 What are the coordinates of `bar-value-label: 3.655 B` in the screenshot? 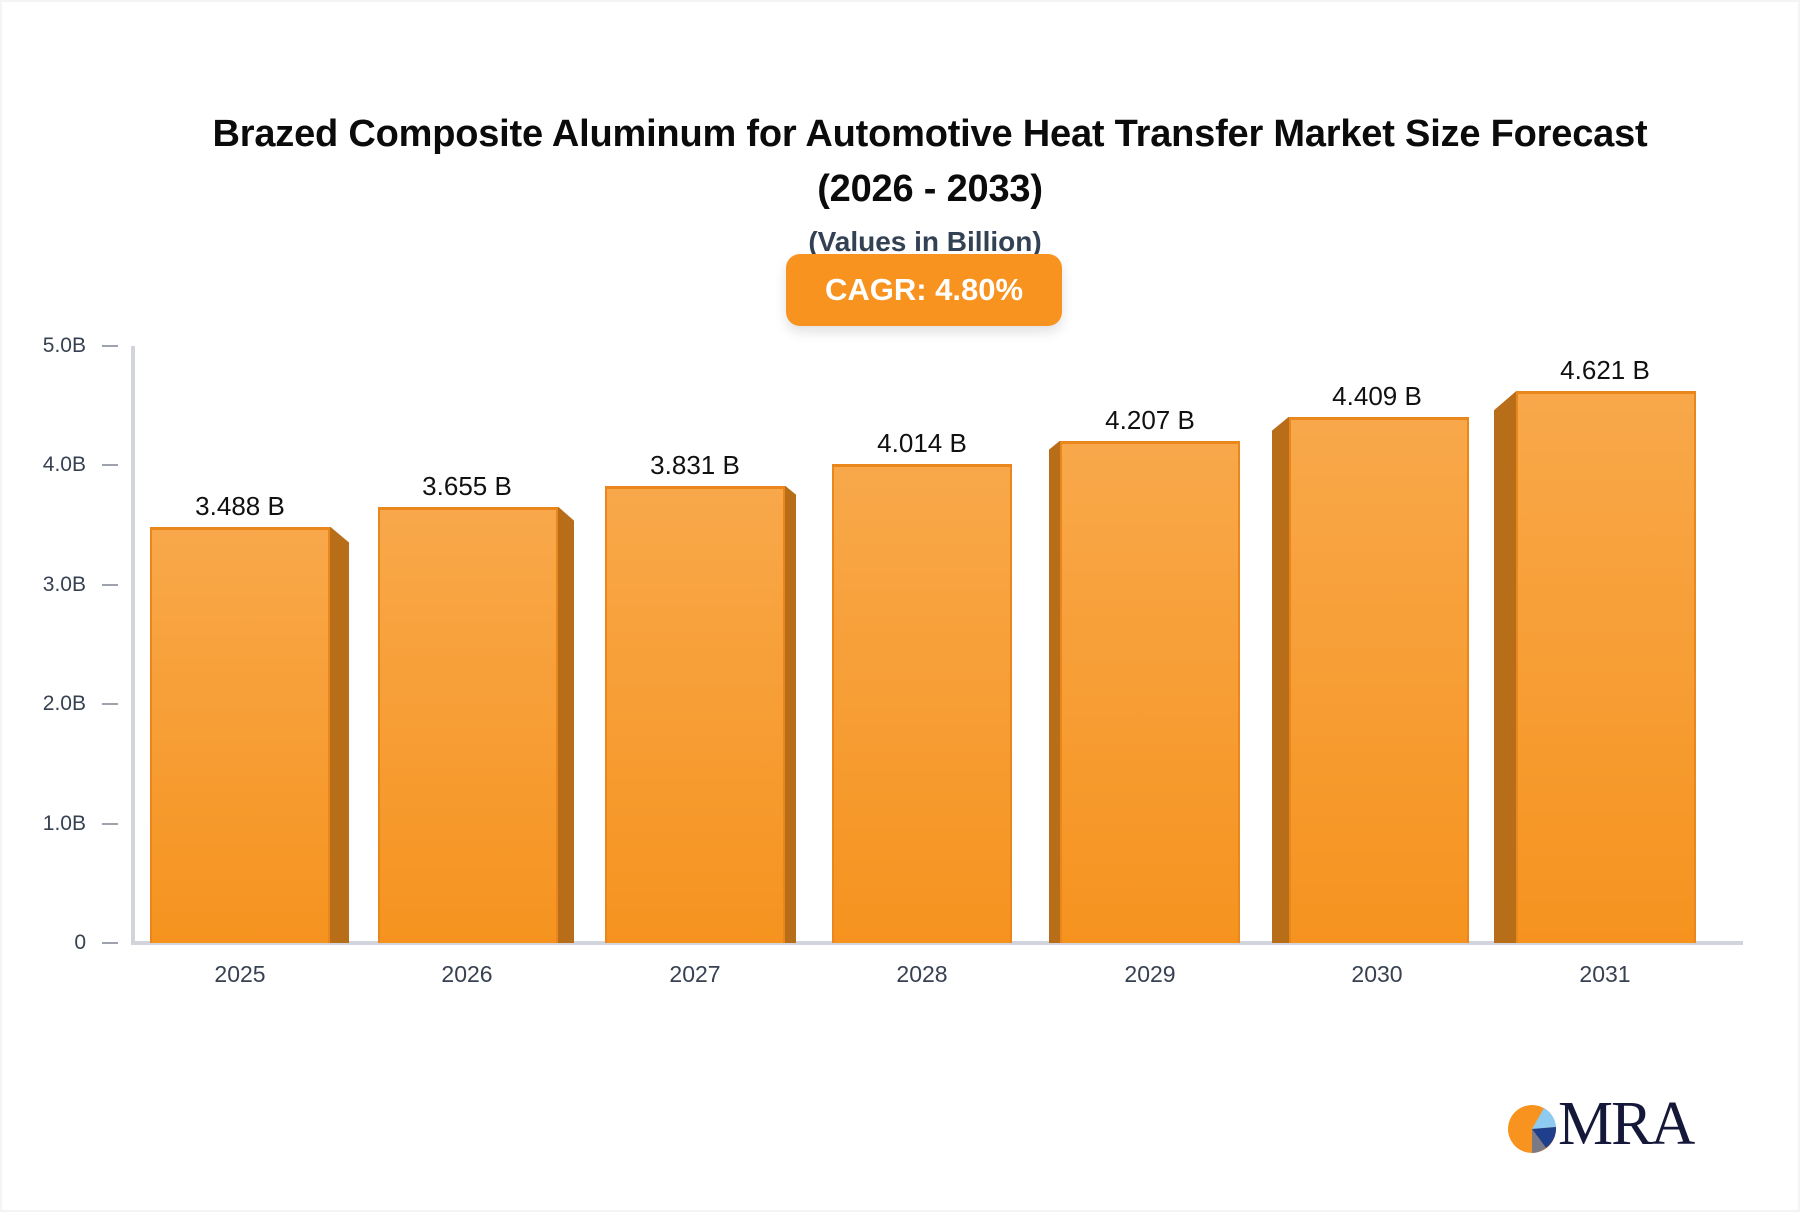 It's located at (467, 485).